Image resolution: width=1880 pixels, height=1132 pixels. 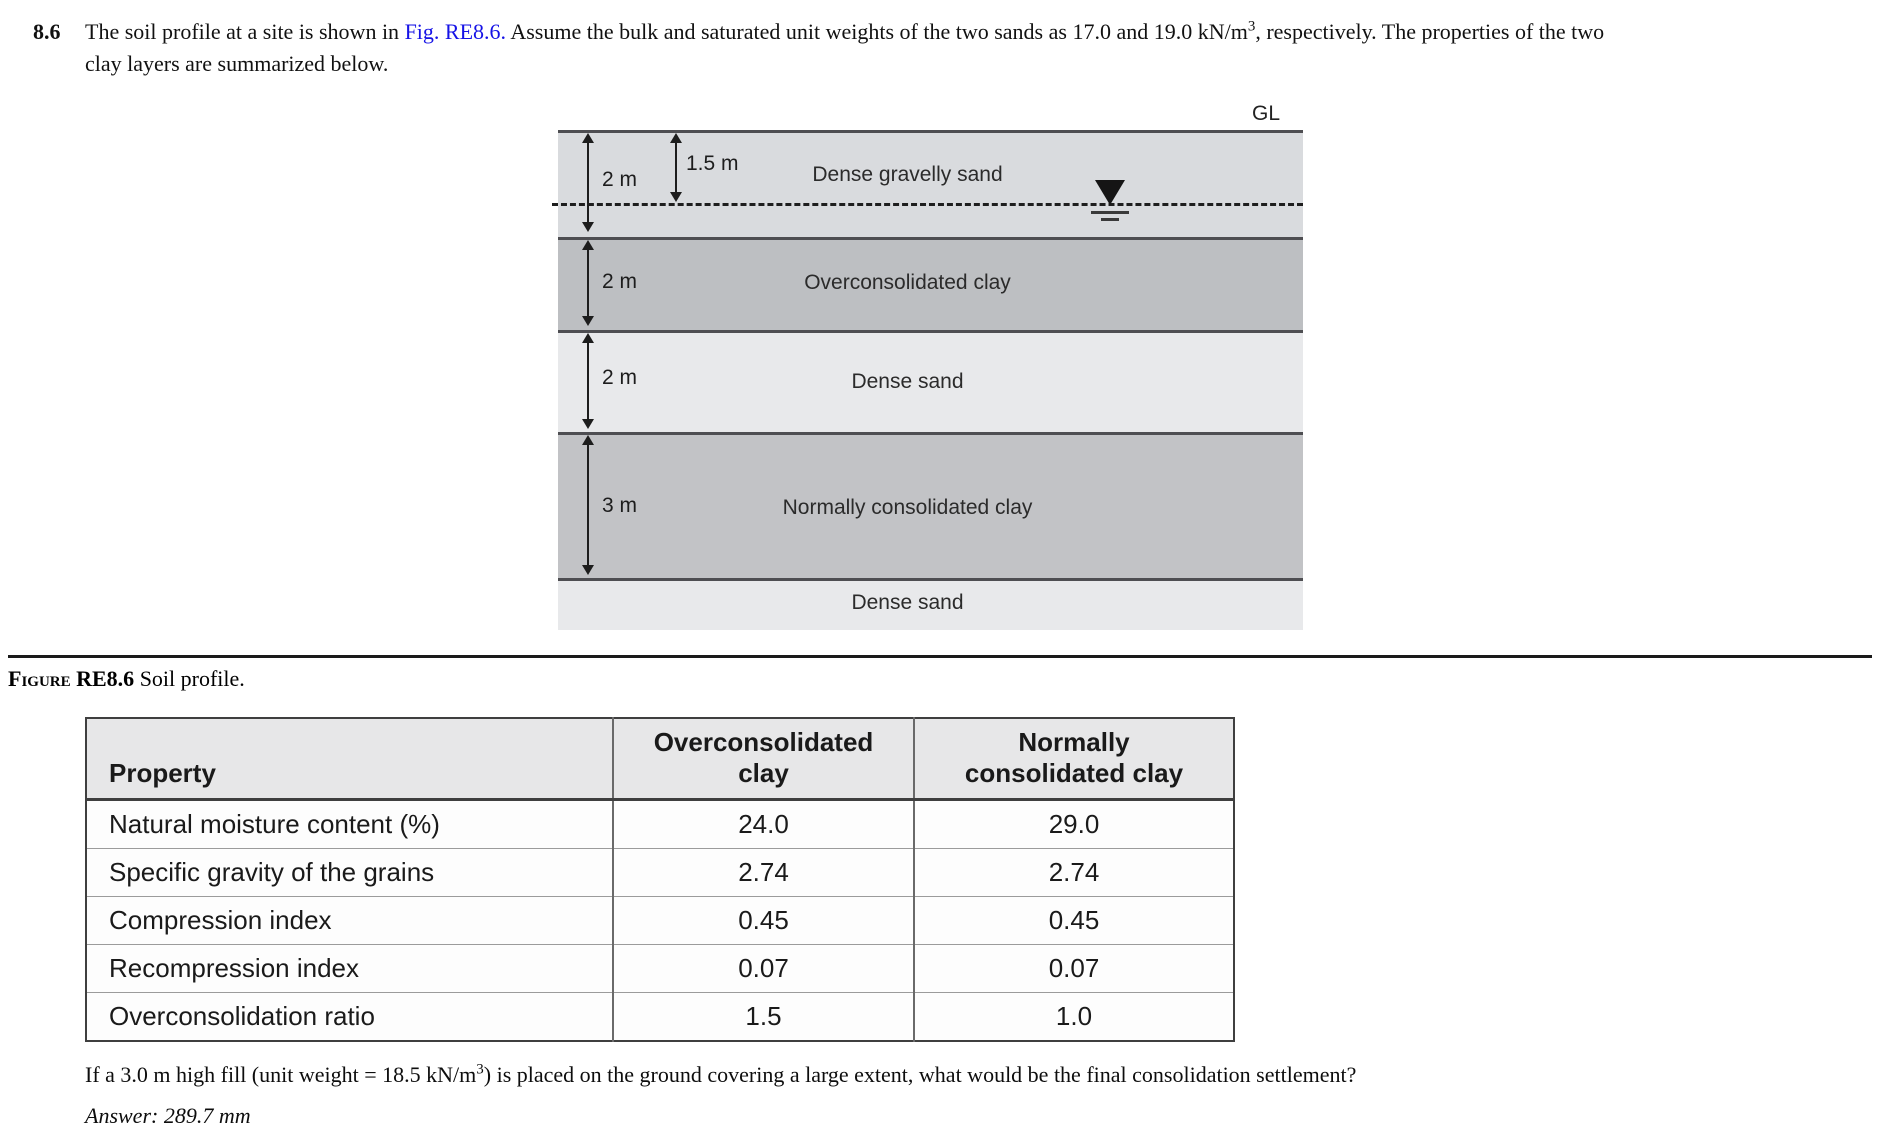 I want to click on property-name: Overconsolidation ratio, so click(x=349, y=1017).